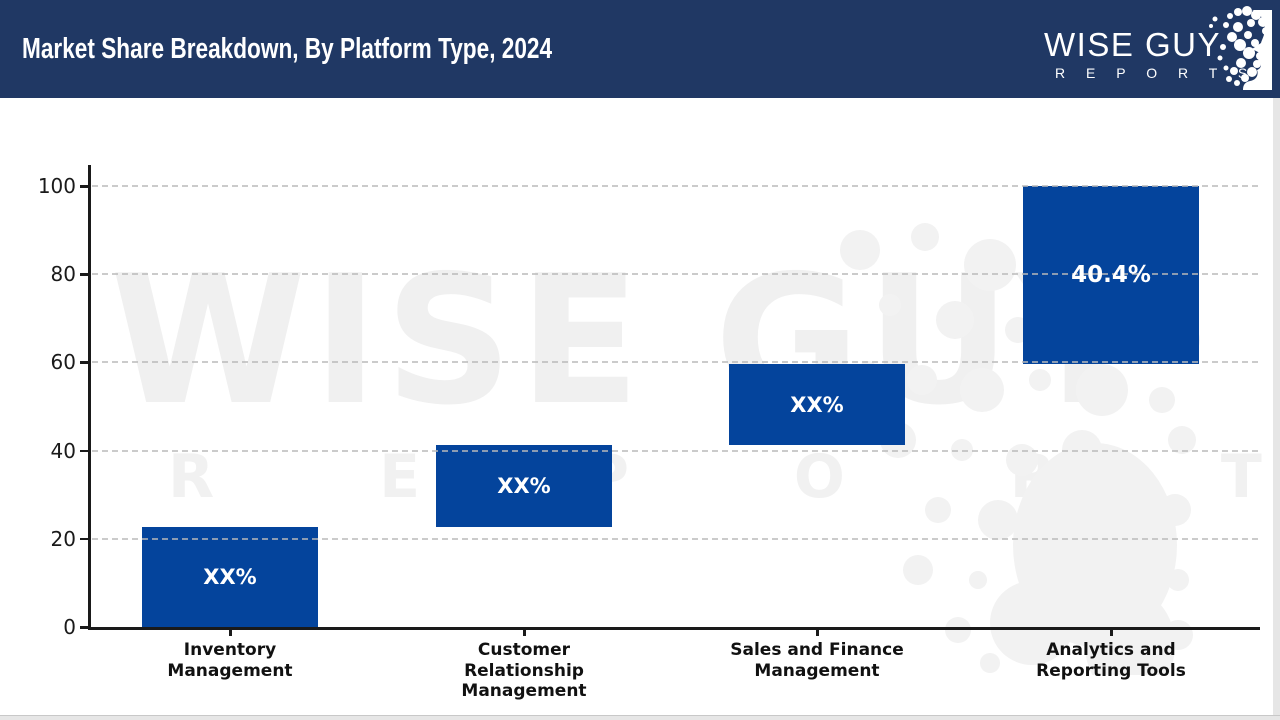  Describe the element at coordinates (1132, 44) in the screenshot. I see `logo-wordmark: WISE GUY` at that location.